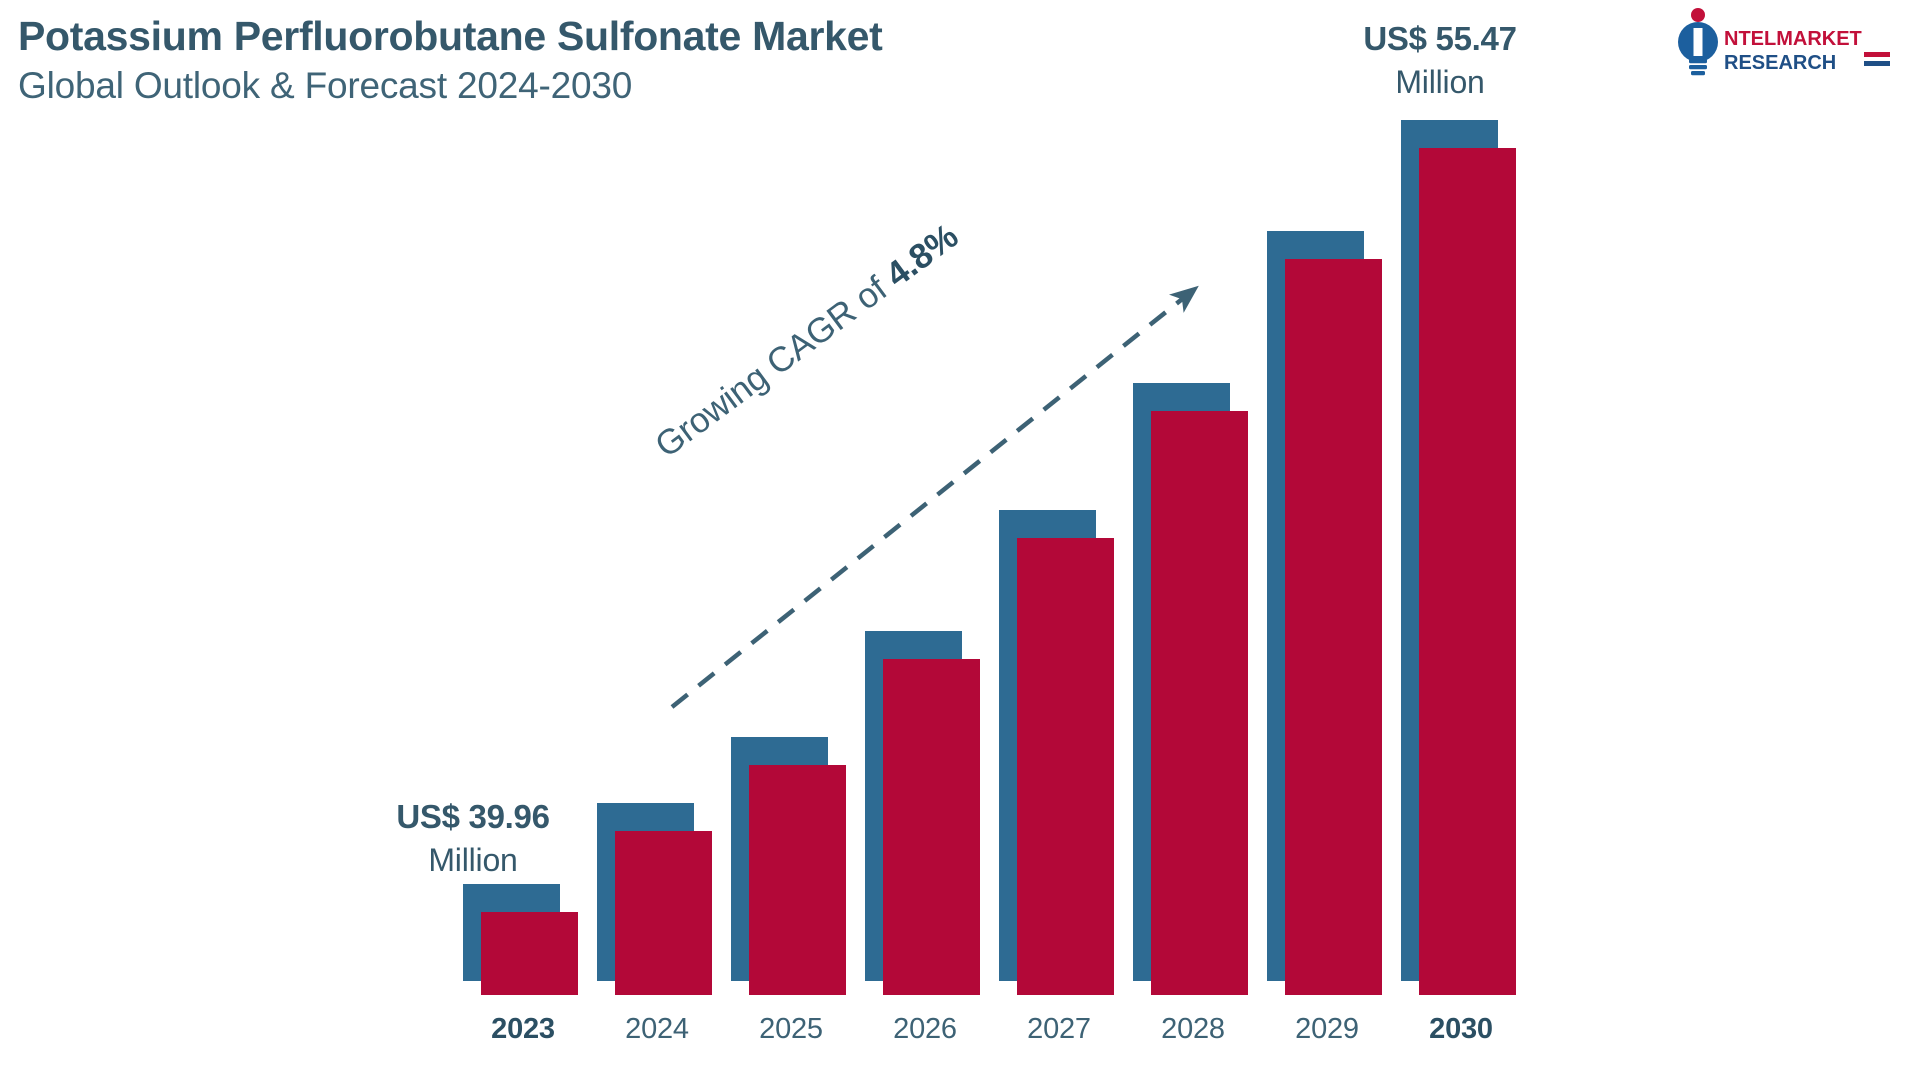 The image size is (1920, 1080). I want to click on bar-2027, so click(1065, 766).